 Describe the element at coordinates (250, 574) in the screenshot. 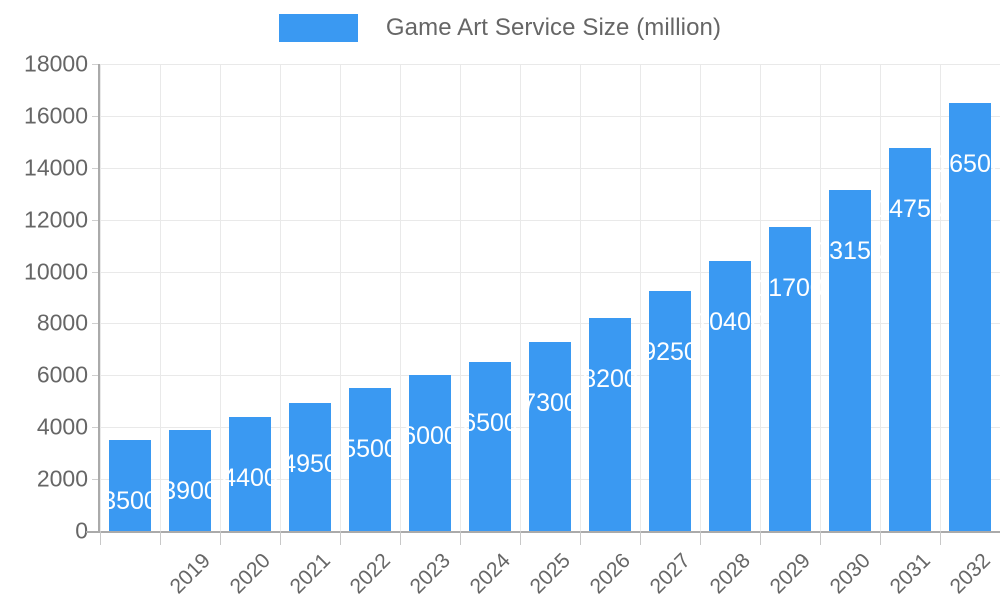

I see `x-axis-tick-label: 2020` at that location.